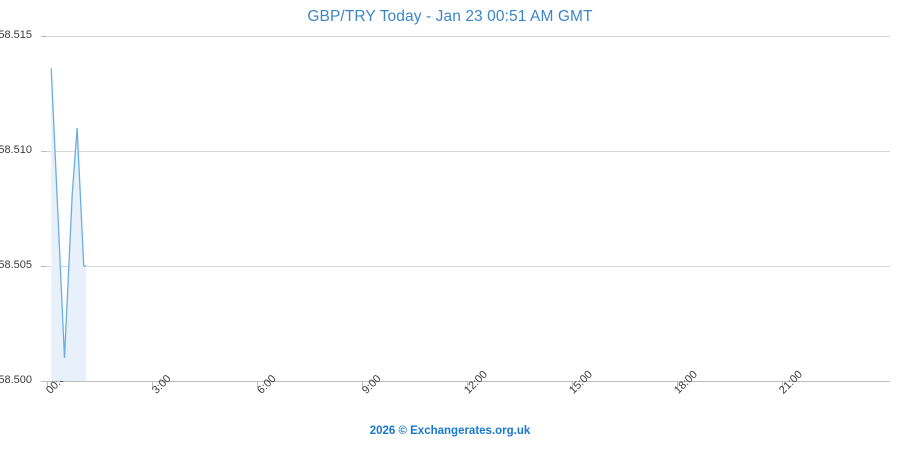 The image size is (900, 450). Describe the element at coordinates (450, 16) in the screenshot. I see `chart-title: GBP/TRY Today - Jan 23 00:51 AM GMT` at that location.